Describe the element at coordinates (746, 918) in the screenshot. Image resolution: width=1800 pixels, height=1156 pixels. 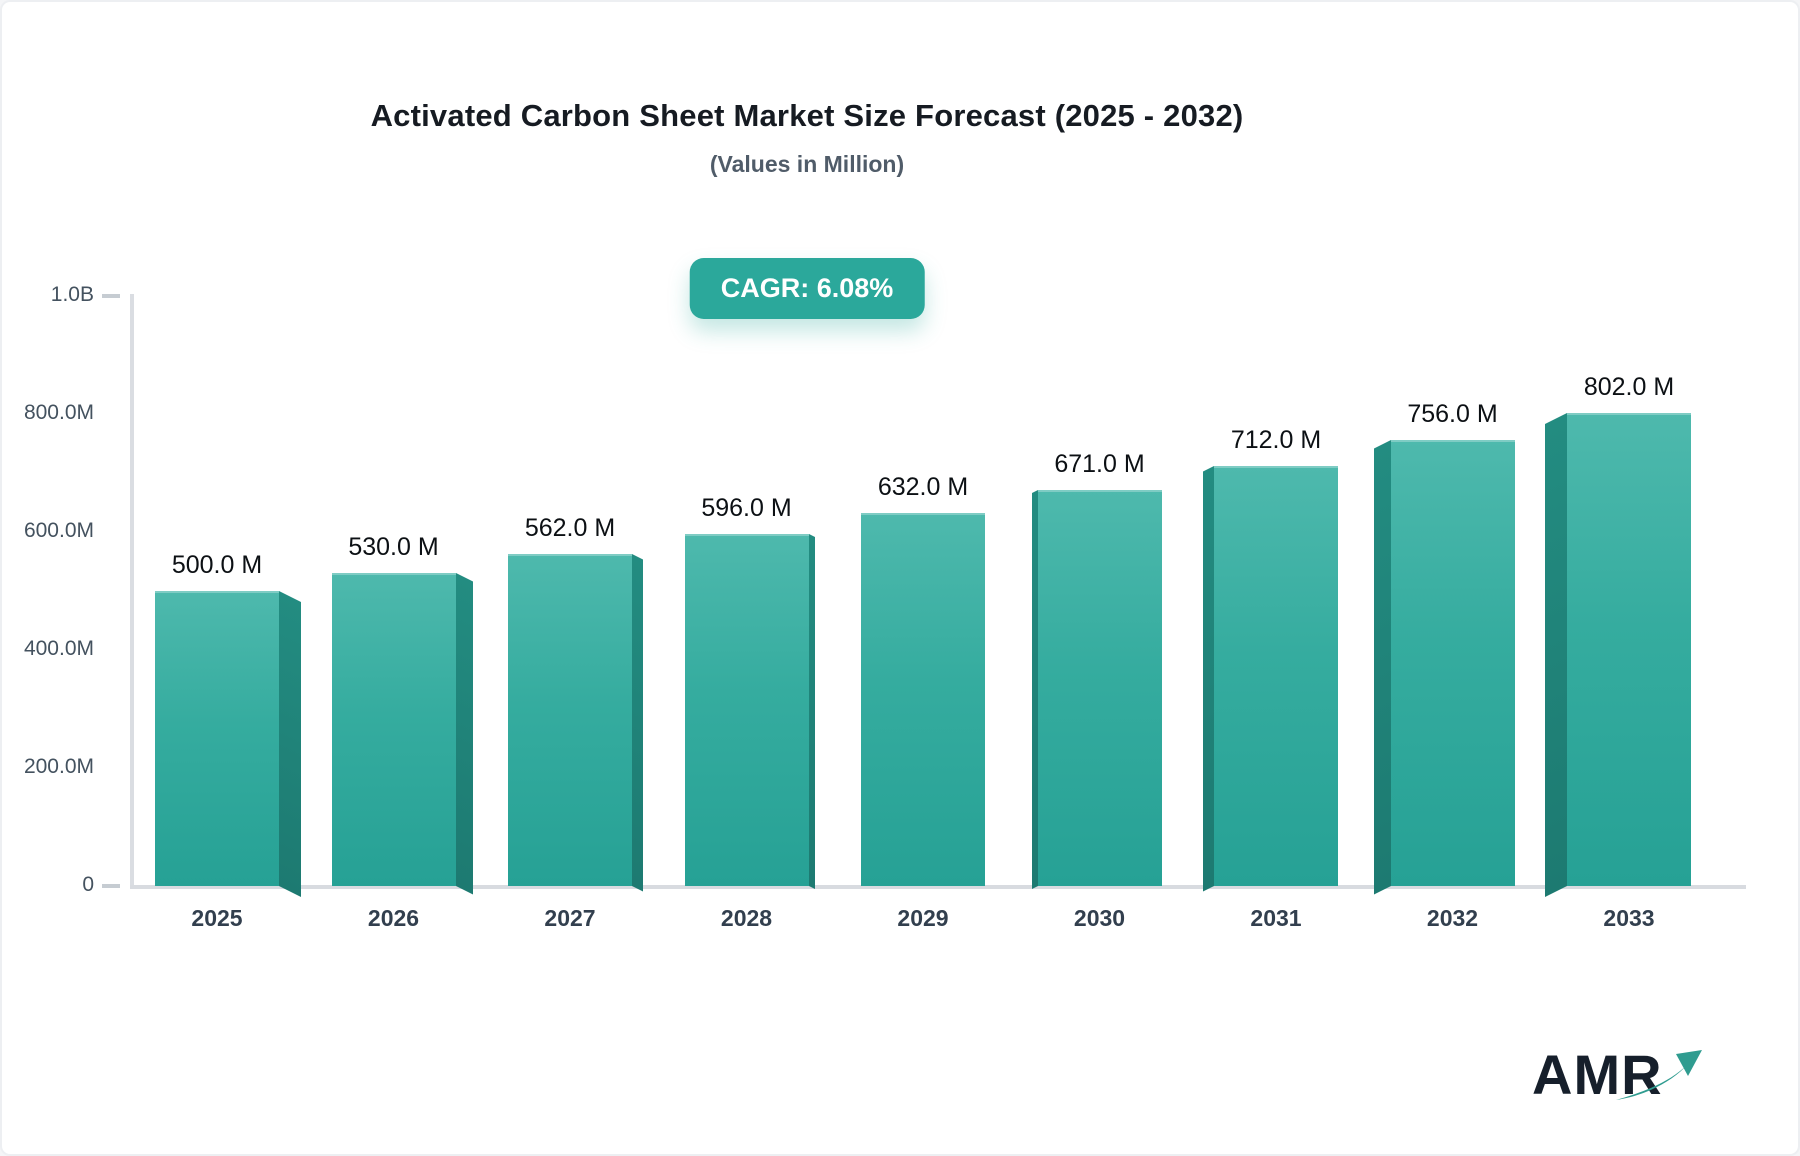
I see `x-axis-label: 2028` at that location.